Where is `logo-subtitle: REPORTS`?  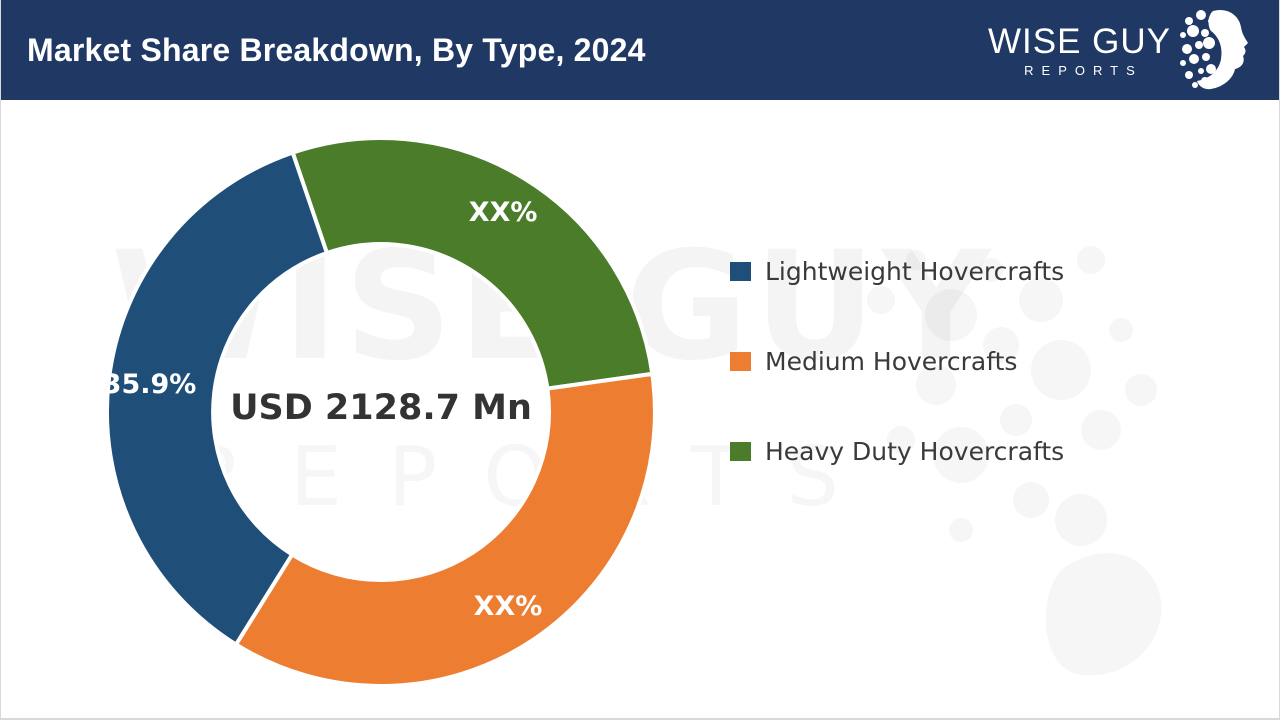
logo-subtitle: REPORTS is located at coordinates (1083, 70).